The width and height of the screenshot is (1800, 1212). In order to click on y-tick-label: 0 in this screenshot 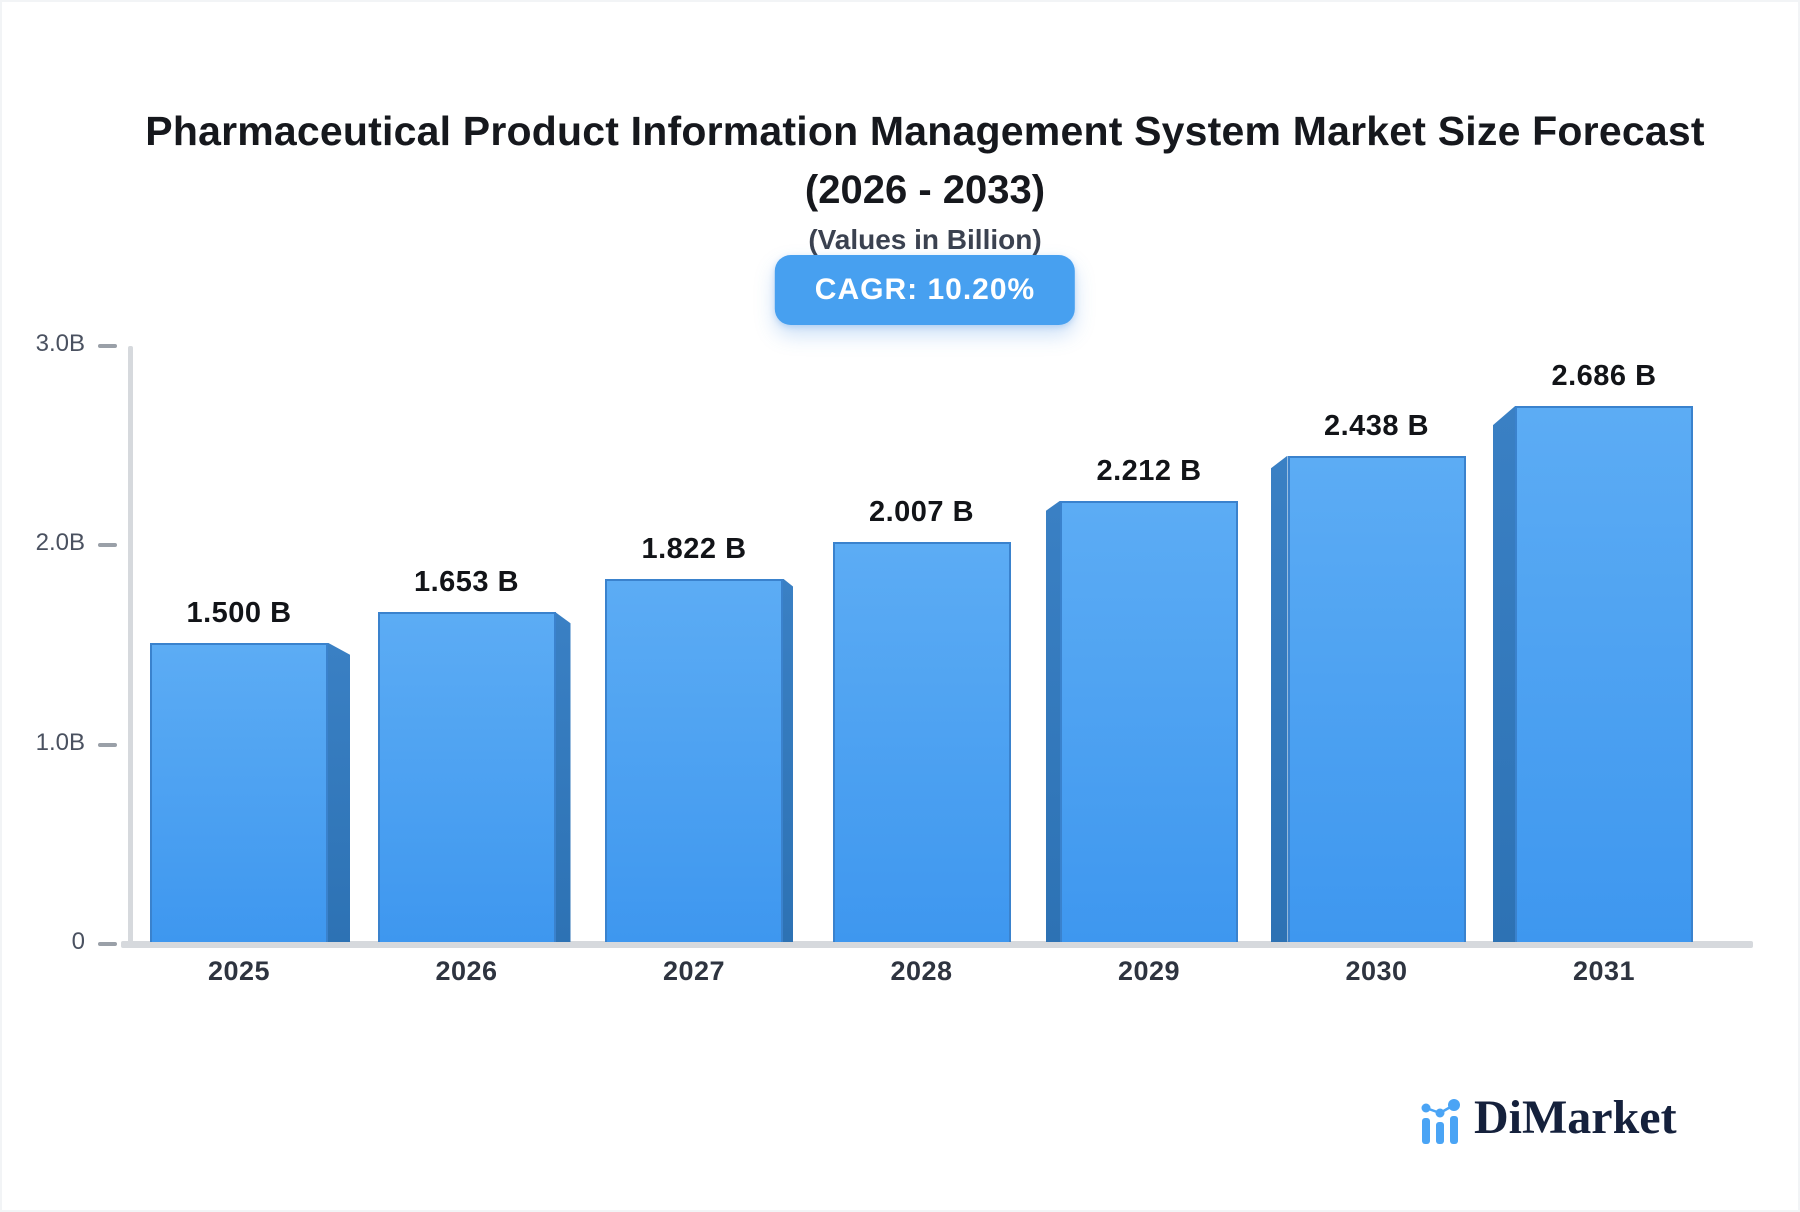, I will do `click(78, 941)`.